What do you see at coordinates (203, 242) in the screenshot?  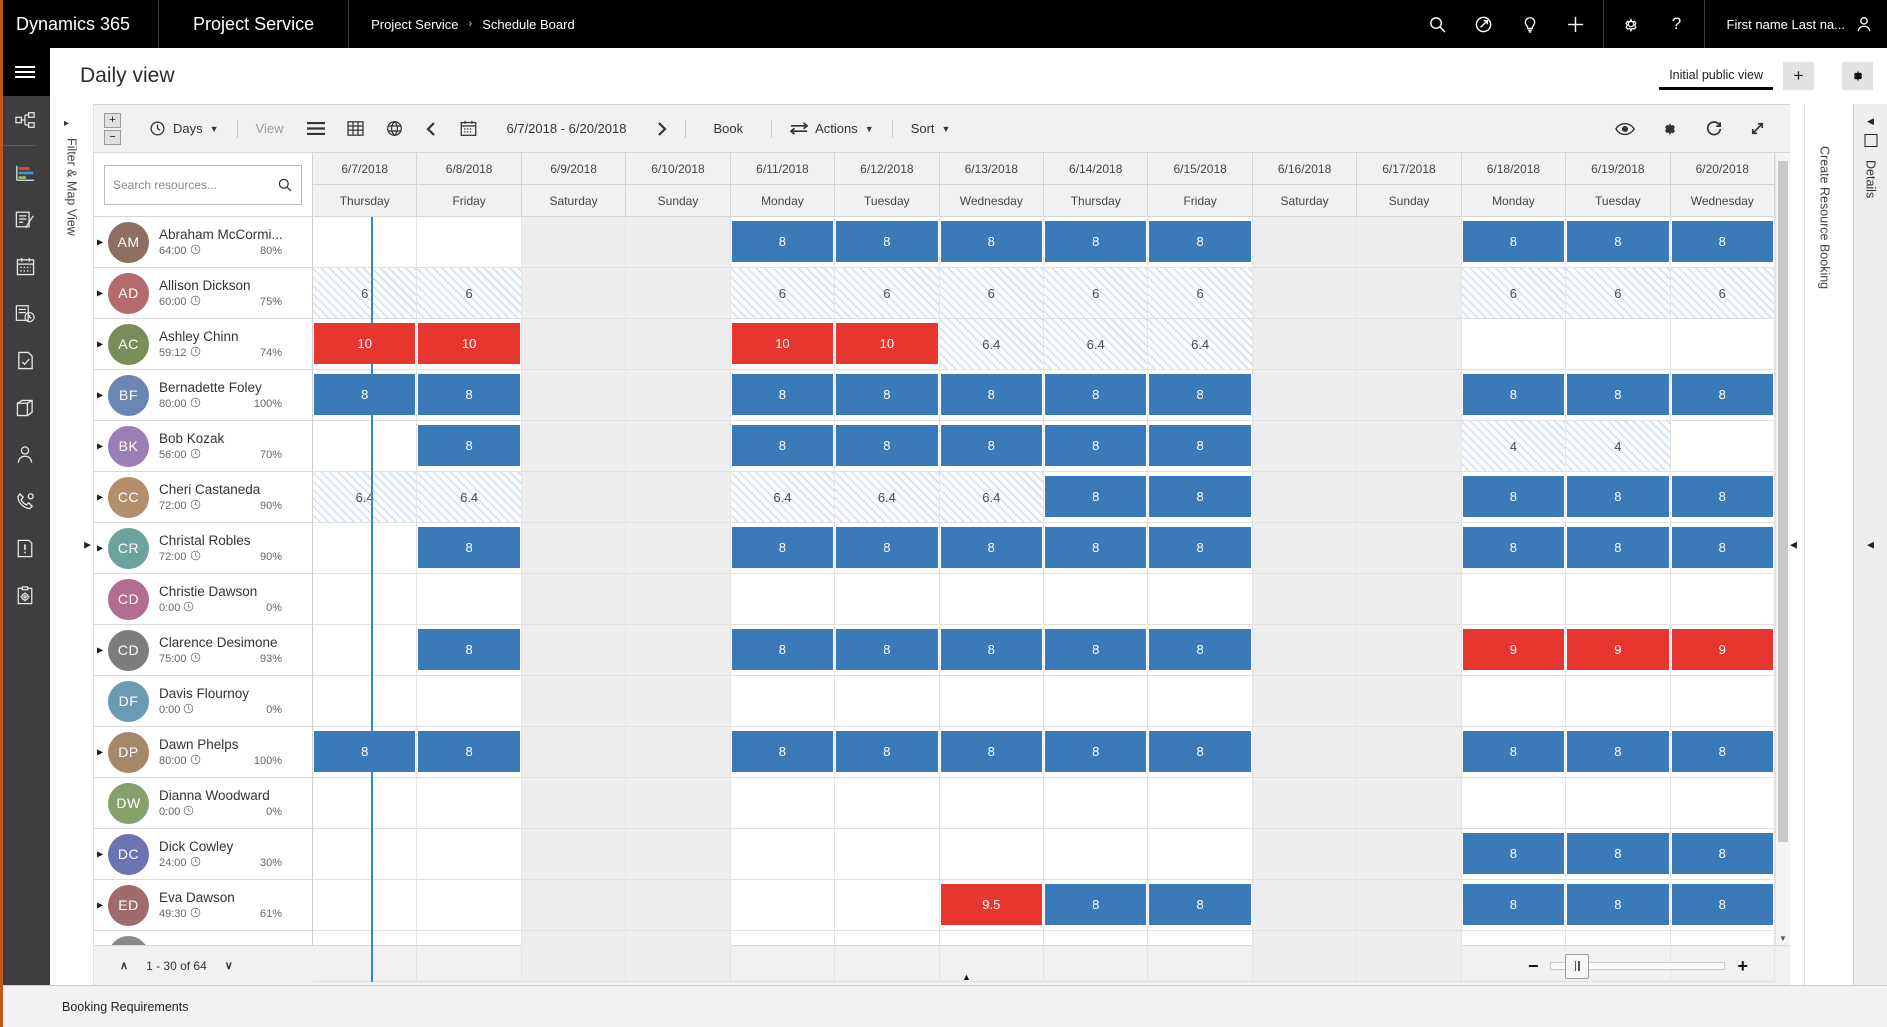 I see `resource-row: ▶ AM Abraham McCormi... 64:00 80%` at bounding box center [203, 242].